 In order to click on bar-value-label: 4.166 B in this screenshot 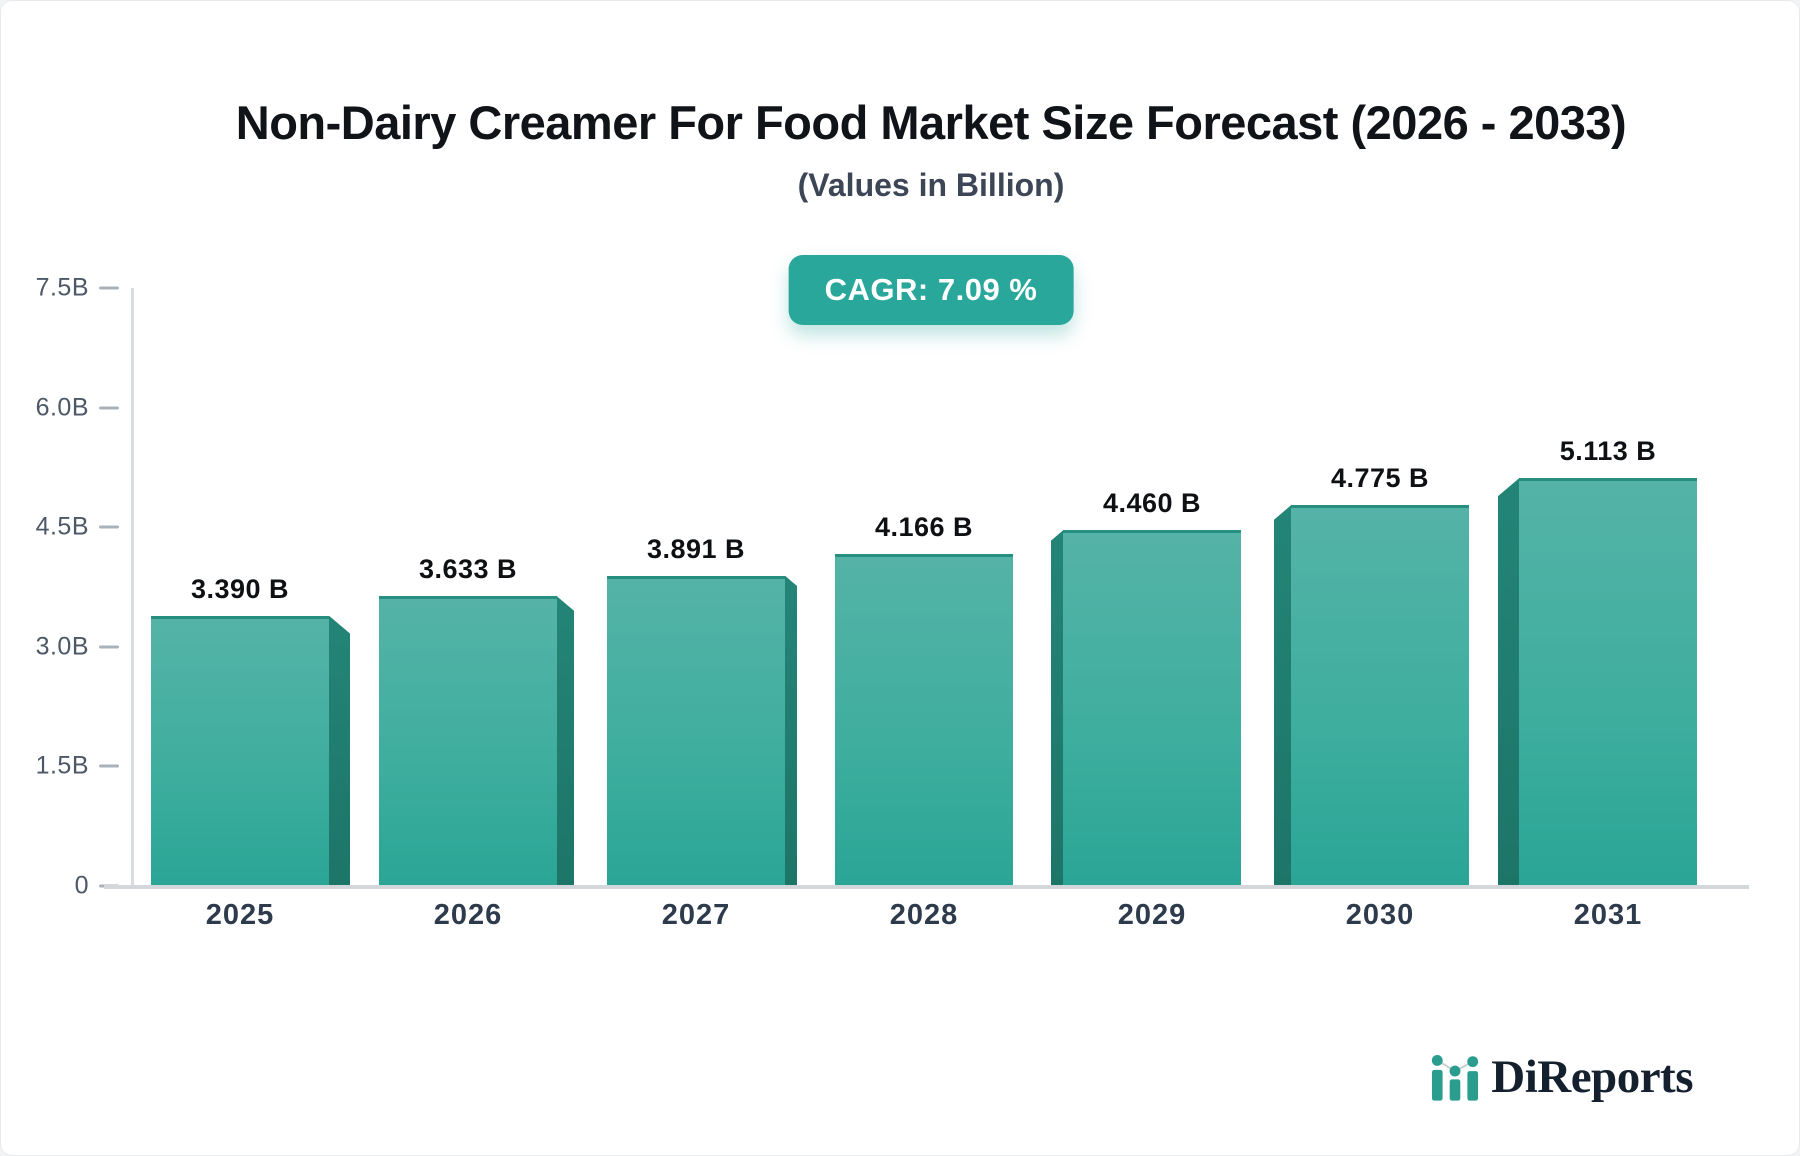, I will do `click(924, 526)`.